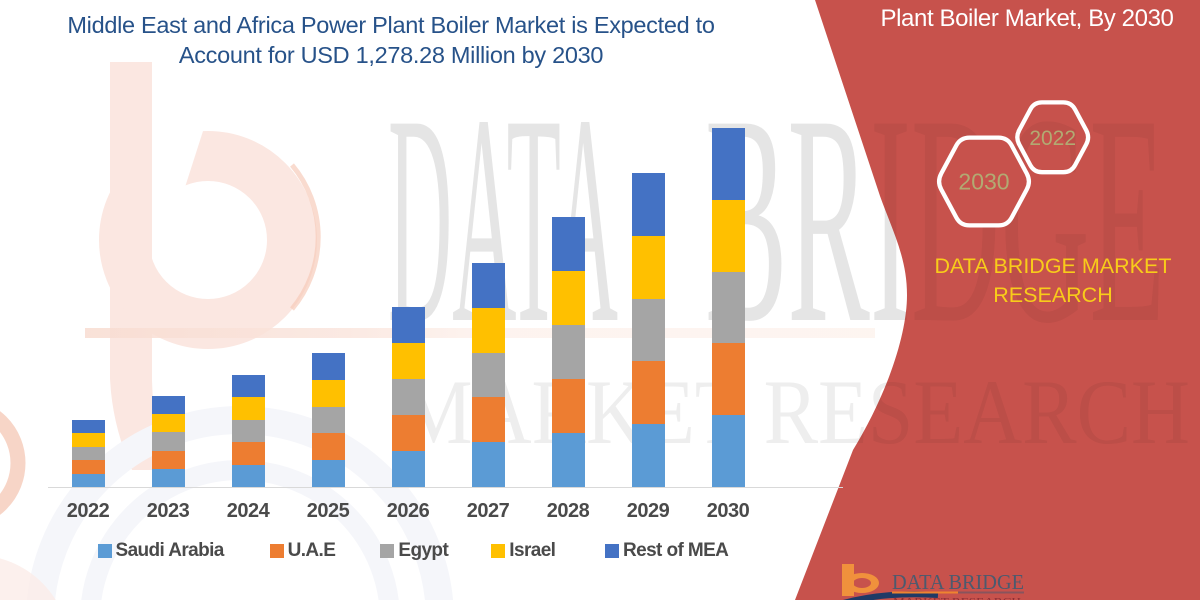  Describe the element at coordinates (983, 182) in the screenshot. I see `svg-text: 2030` at that location.